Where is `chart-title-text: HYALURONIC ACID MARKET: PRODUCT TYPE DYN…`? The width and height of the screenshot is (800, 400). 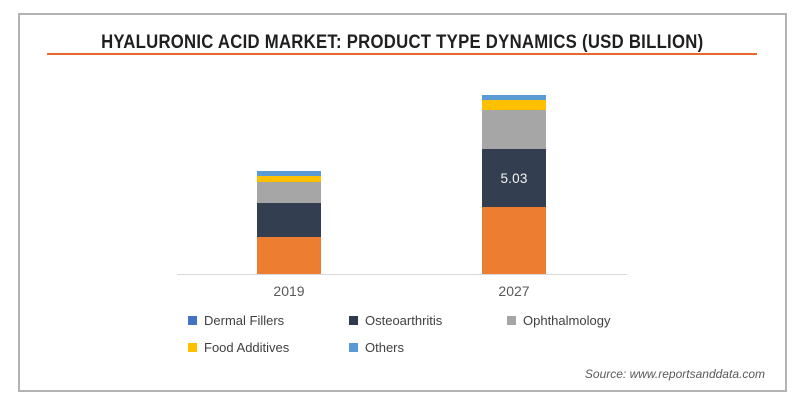 chart-title-text: HYALURONIC ACID MARKET: PRODUCT TYPE DYN… is located at coordinates (402, 42).